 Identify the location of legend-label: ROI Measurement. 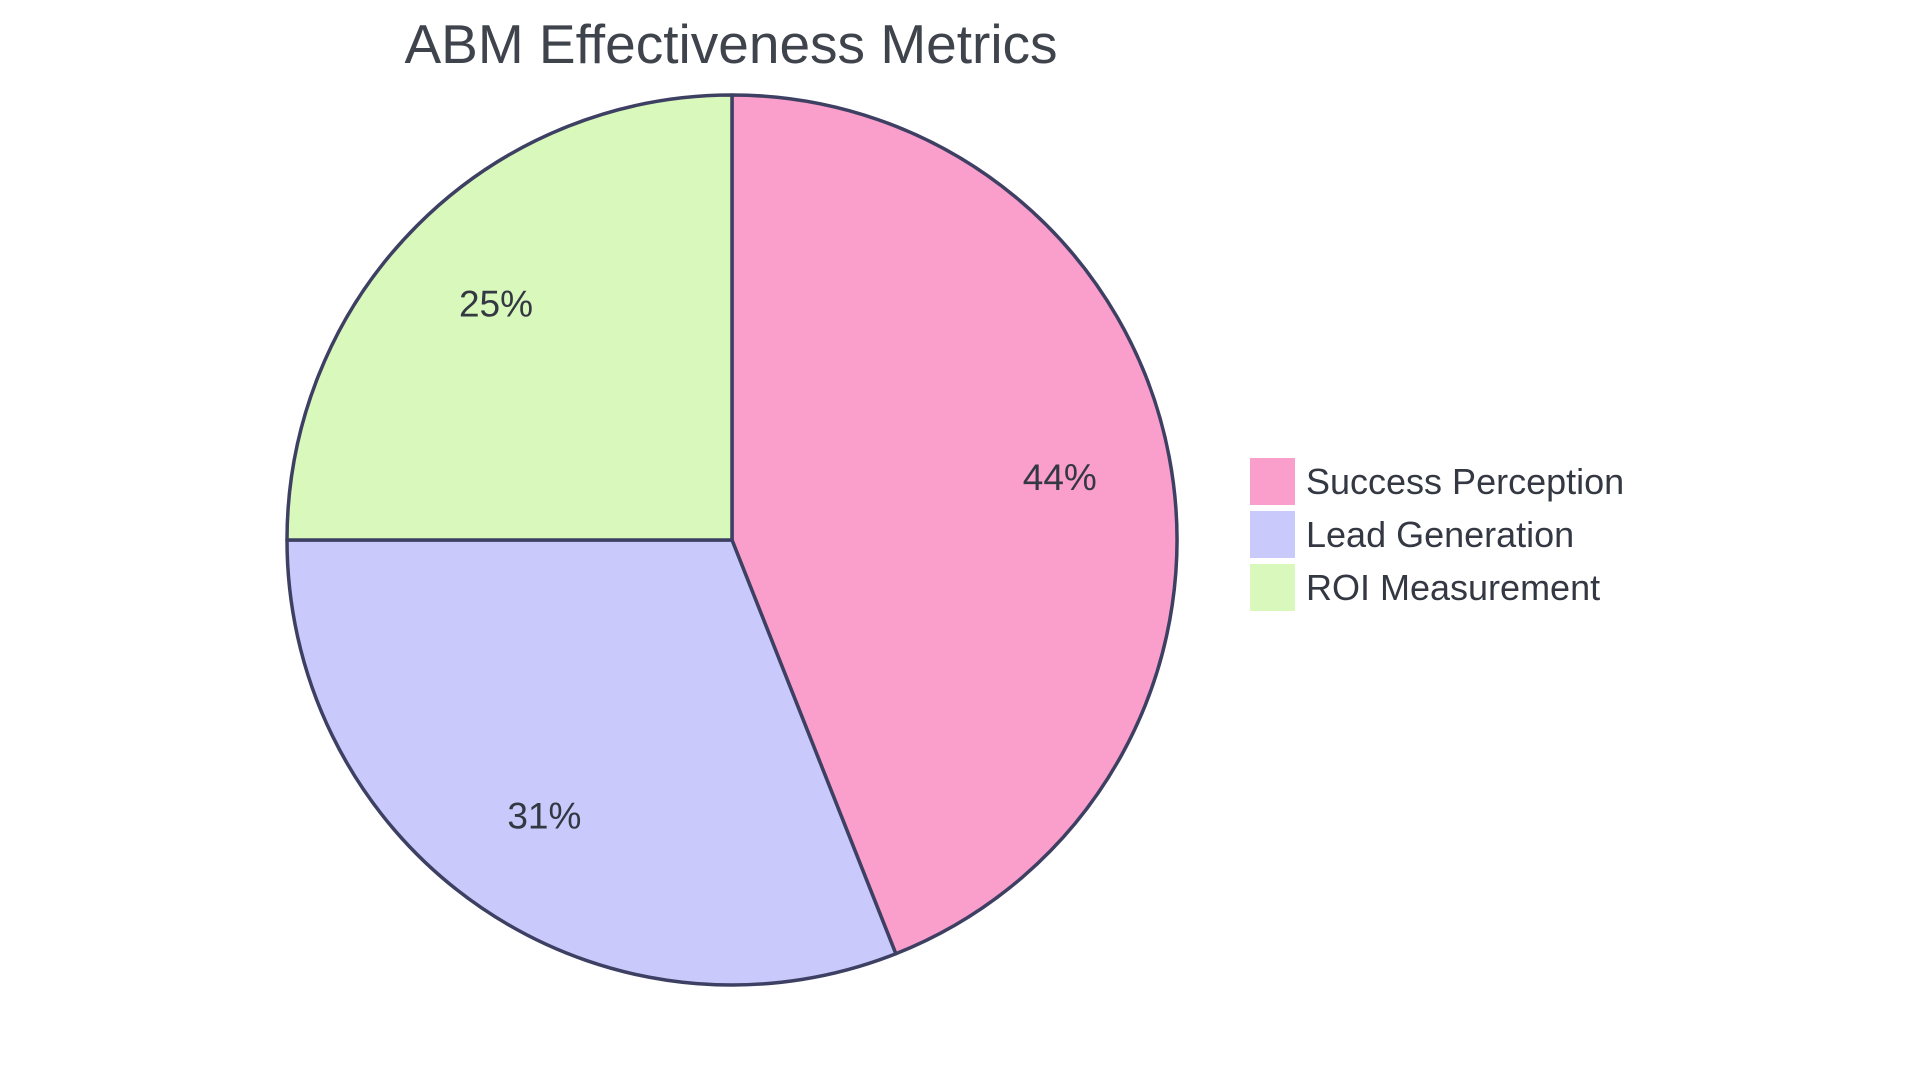
(1453, 587).